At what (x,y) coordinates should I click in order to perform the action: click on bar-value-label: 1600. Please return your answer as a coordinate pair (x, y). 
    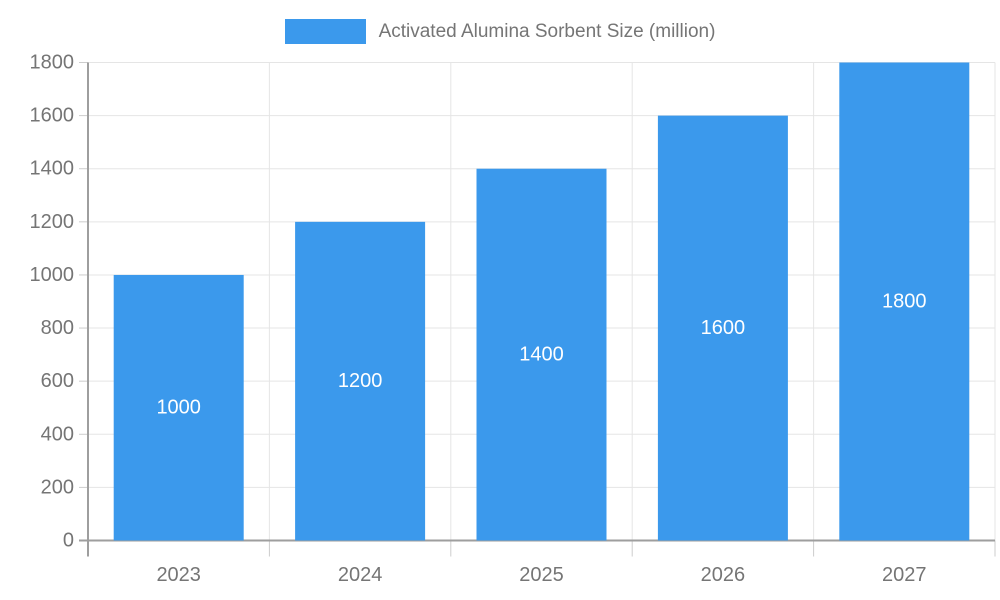
    Looking at the image, I should click on (723, 328).